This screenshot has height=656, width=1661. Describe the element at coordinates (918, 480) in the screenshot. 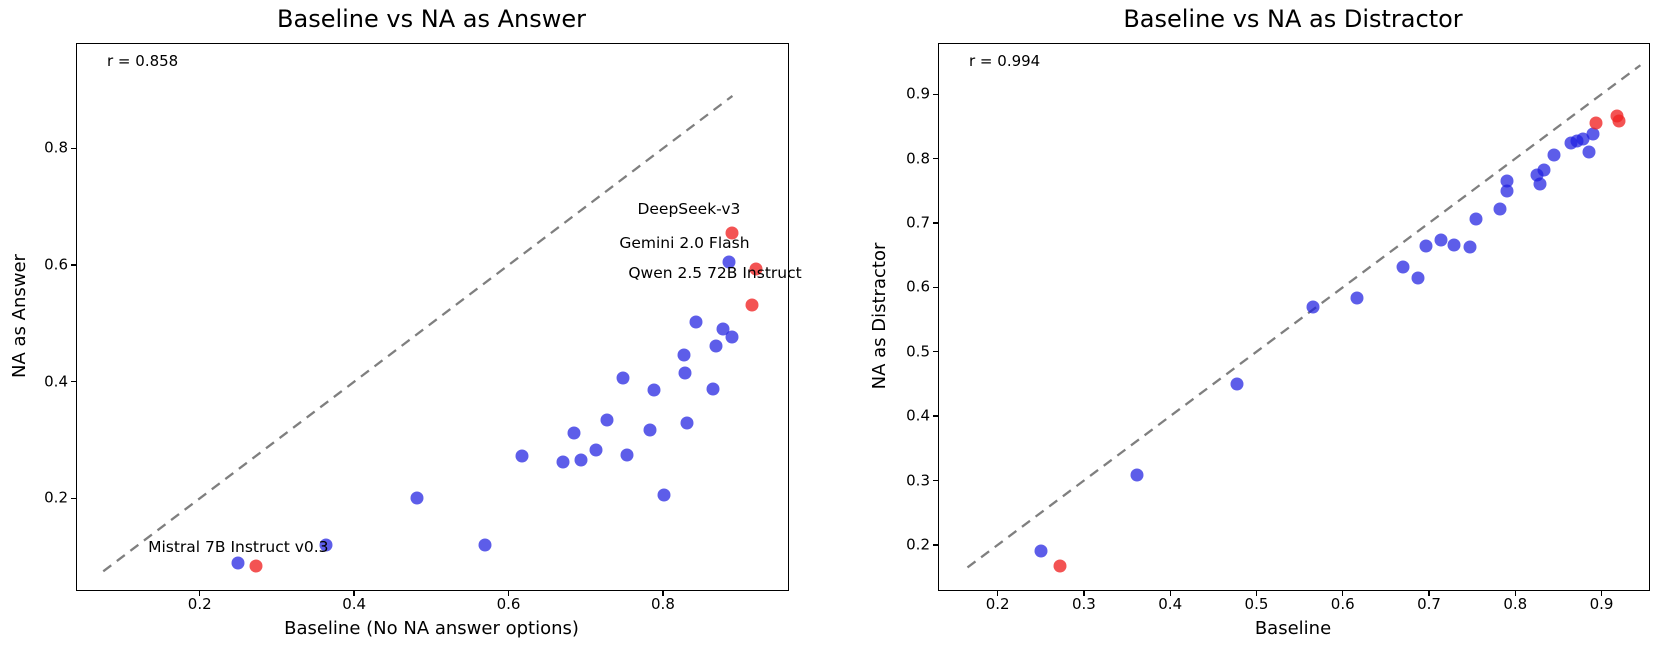

I see `y-tick-label: 0.3` at that location.